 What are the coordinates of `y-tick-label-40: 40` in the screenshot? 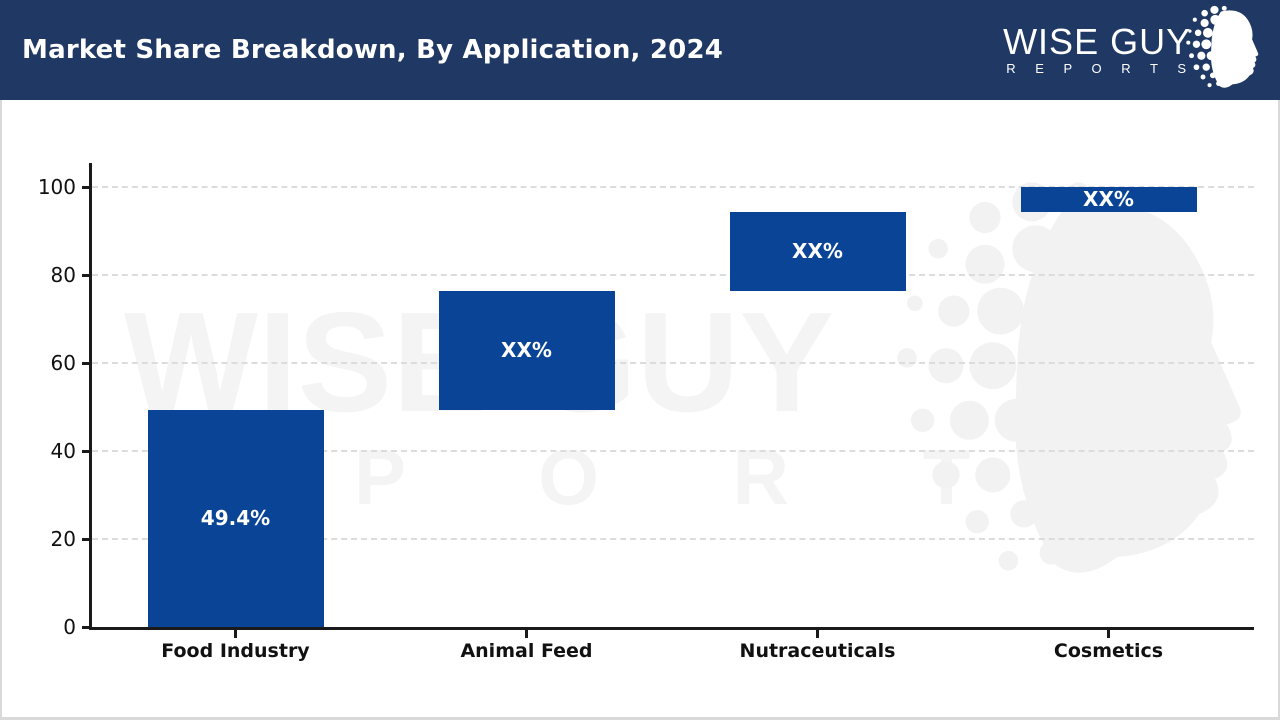 It's located at (63, 451).